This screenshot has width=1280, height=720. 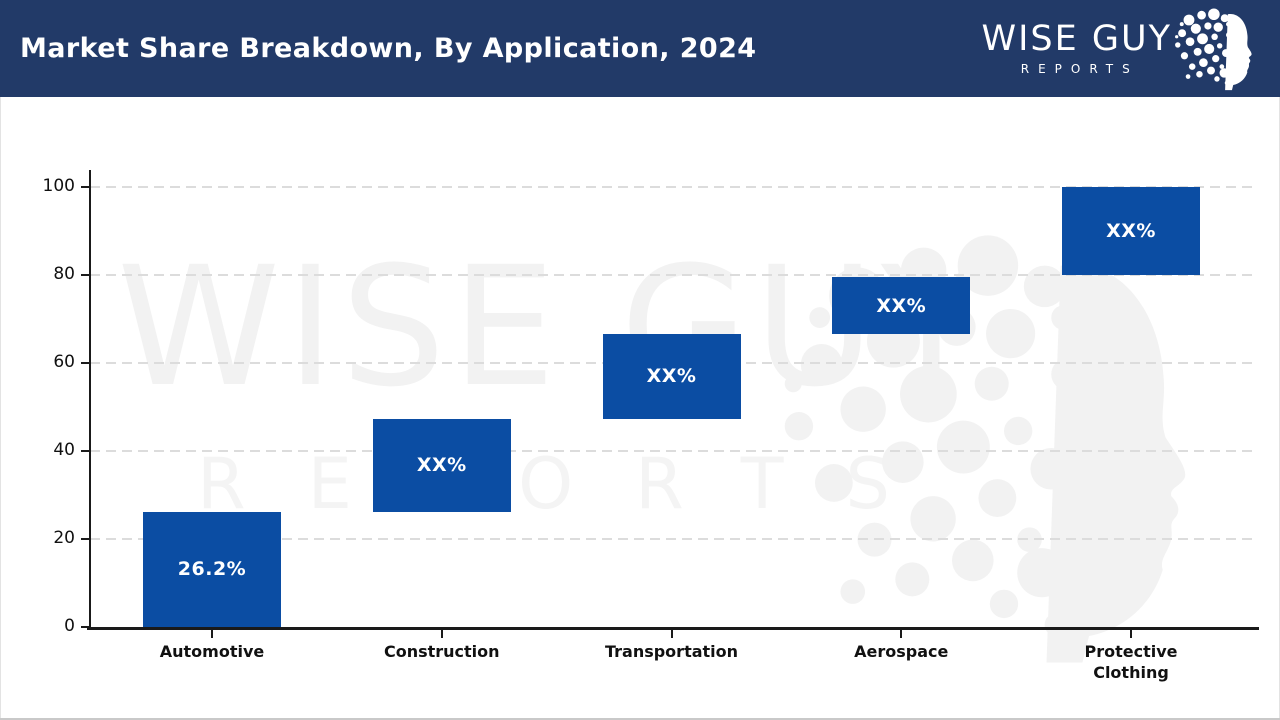 I want to click on brand-logo: WISE GUY REPORTS, so click(x=1119, y=49).